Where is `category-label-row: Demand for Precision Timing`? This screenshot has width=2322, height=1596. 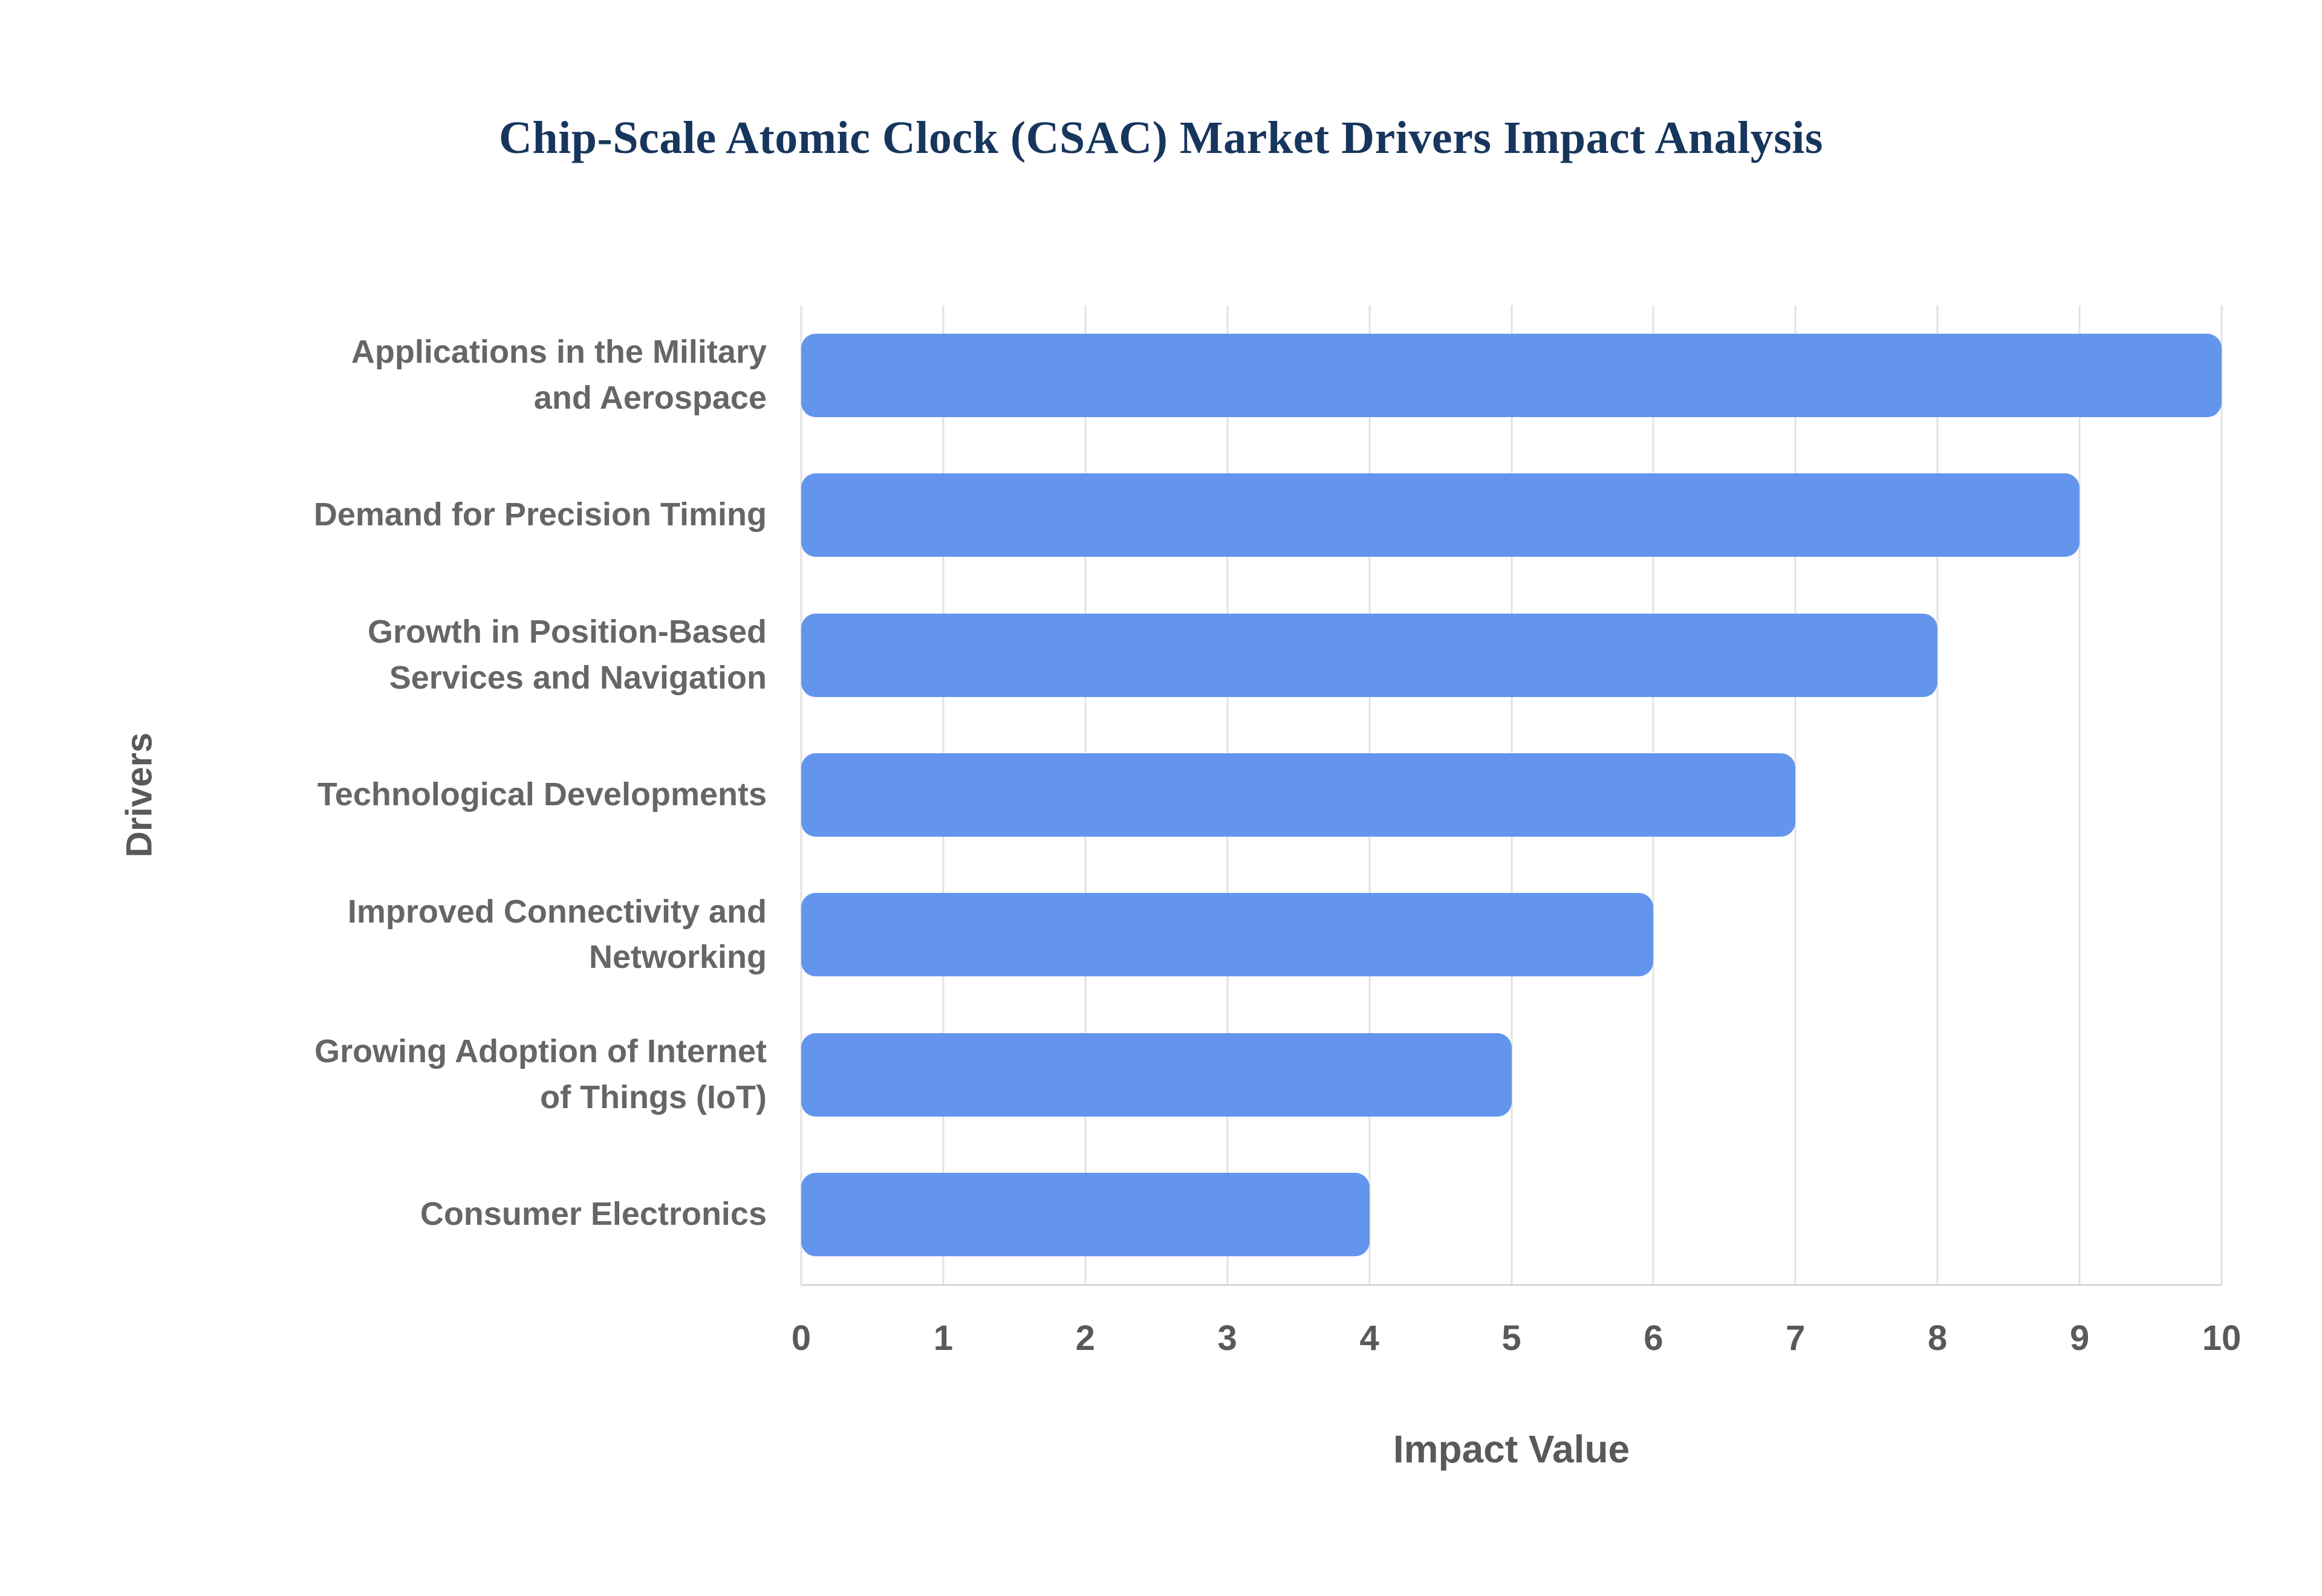 category-label-row: Demand for Precision Timing is located at coordinates (383, 515).